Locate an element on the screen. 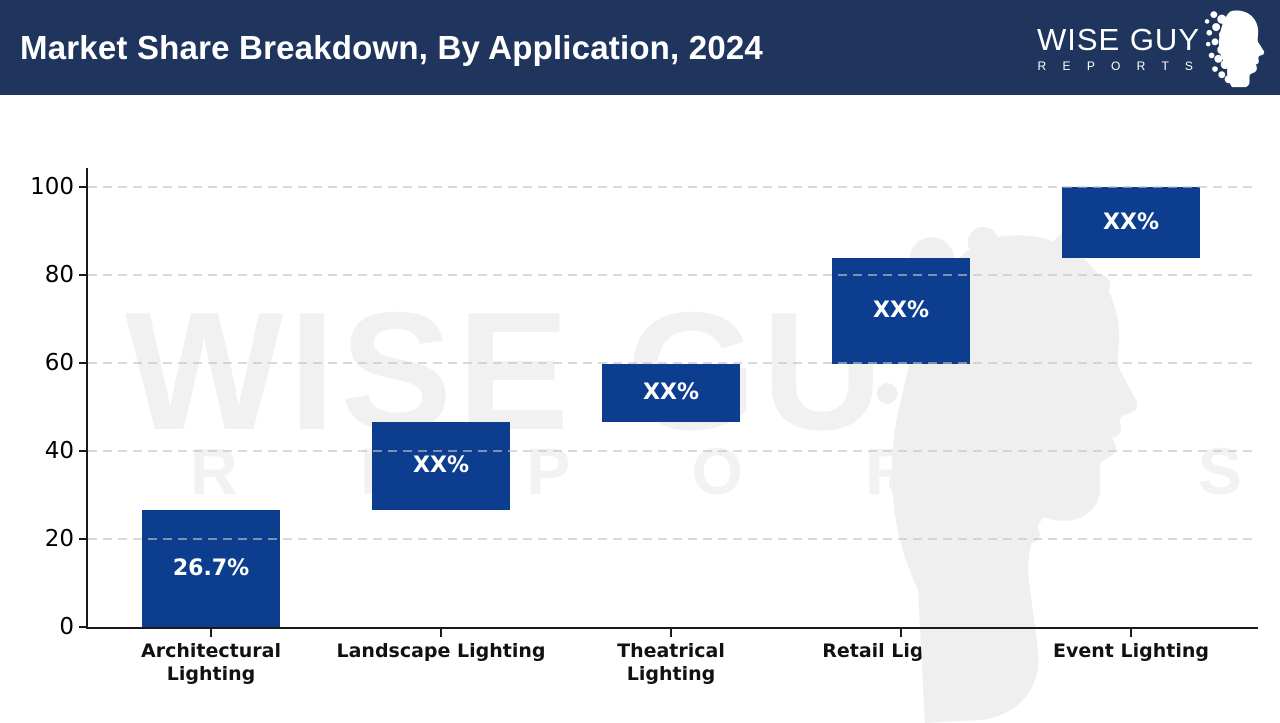 The image size is (1280, 723). y-tick-label-100: 100 is located at coordinates (52, 187).